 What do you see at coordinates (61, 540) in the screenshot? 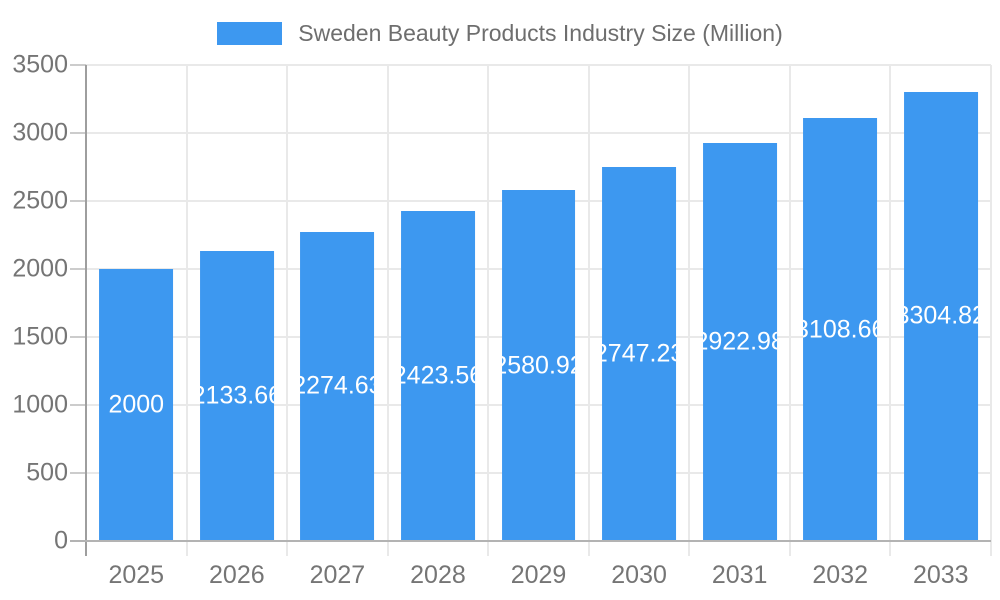
I see `y-tick-label: 0` at bounding box center [61, 540].